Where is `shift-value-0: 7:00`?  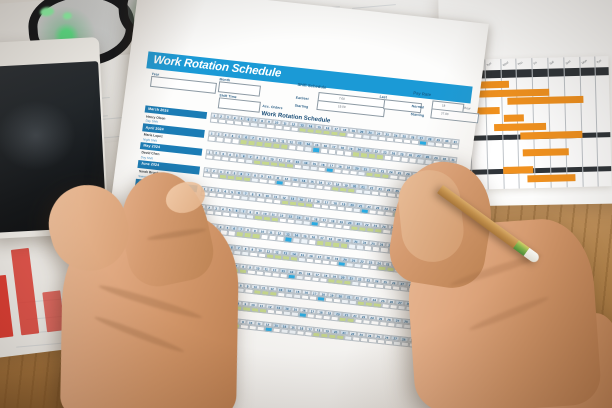 shift-value-0: 7:00 is located at coordinates (342, 98).